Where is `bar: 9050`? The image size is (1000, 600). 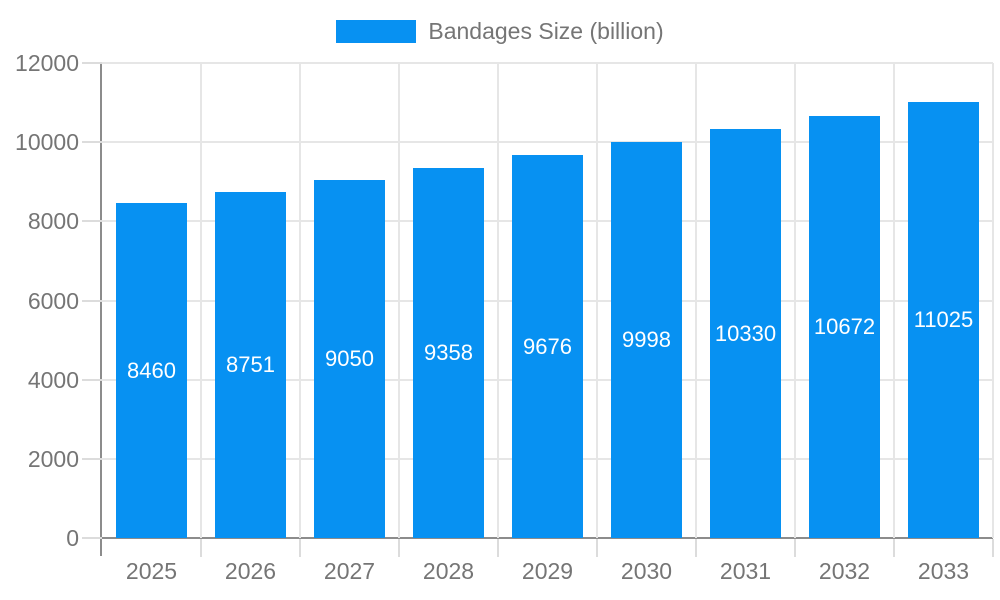 bar: 9050 is located at coordinates (349, 359).